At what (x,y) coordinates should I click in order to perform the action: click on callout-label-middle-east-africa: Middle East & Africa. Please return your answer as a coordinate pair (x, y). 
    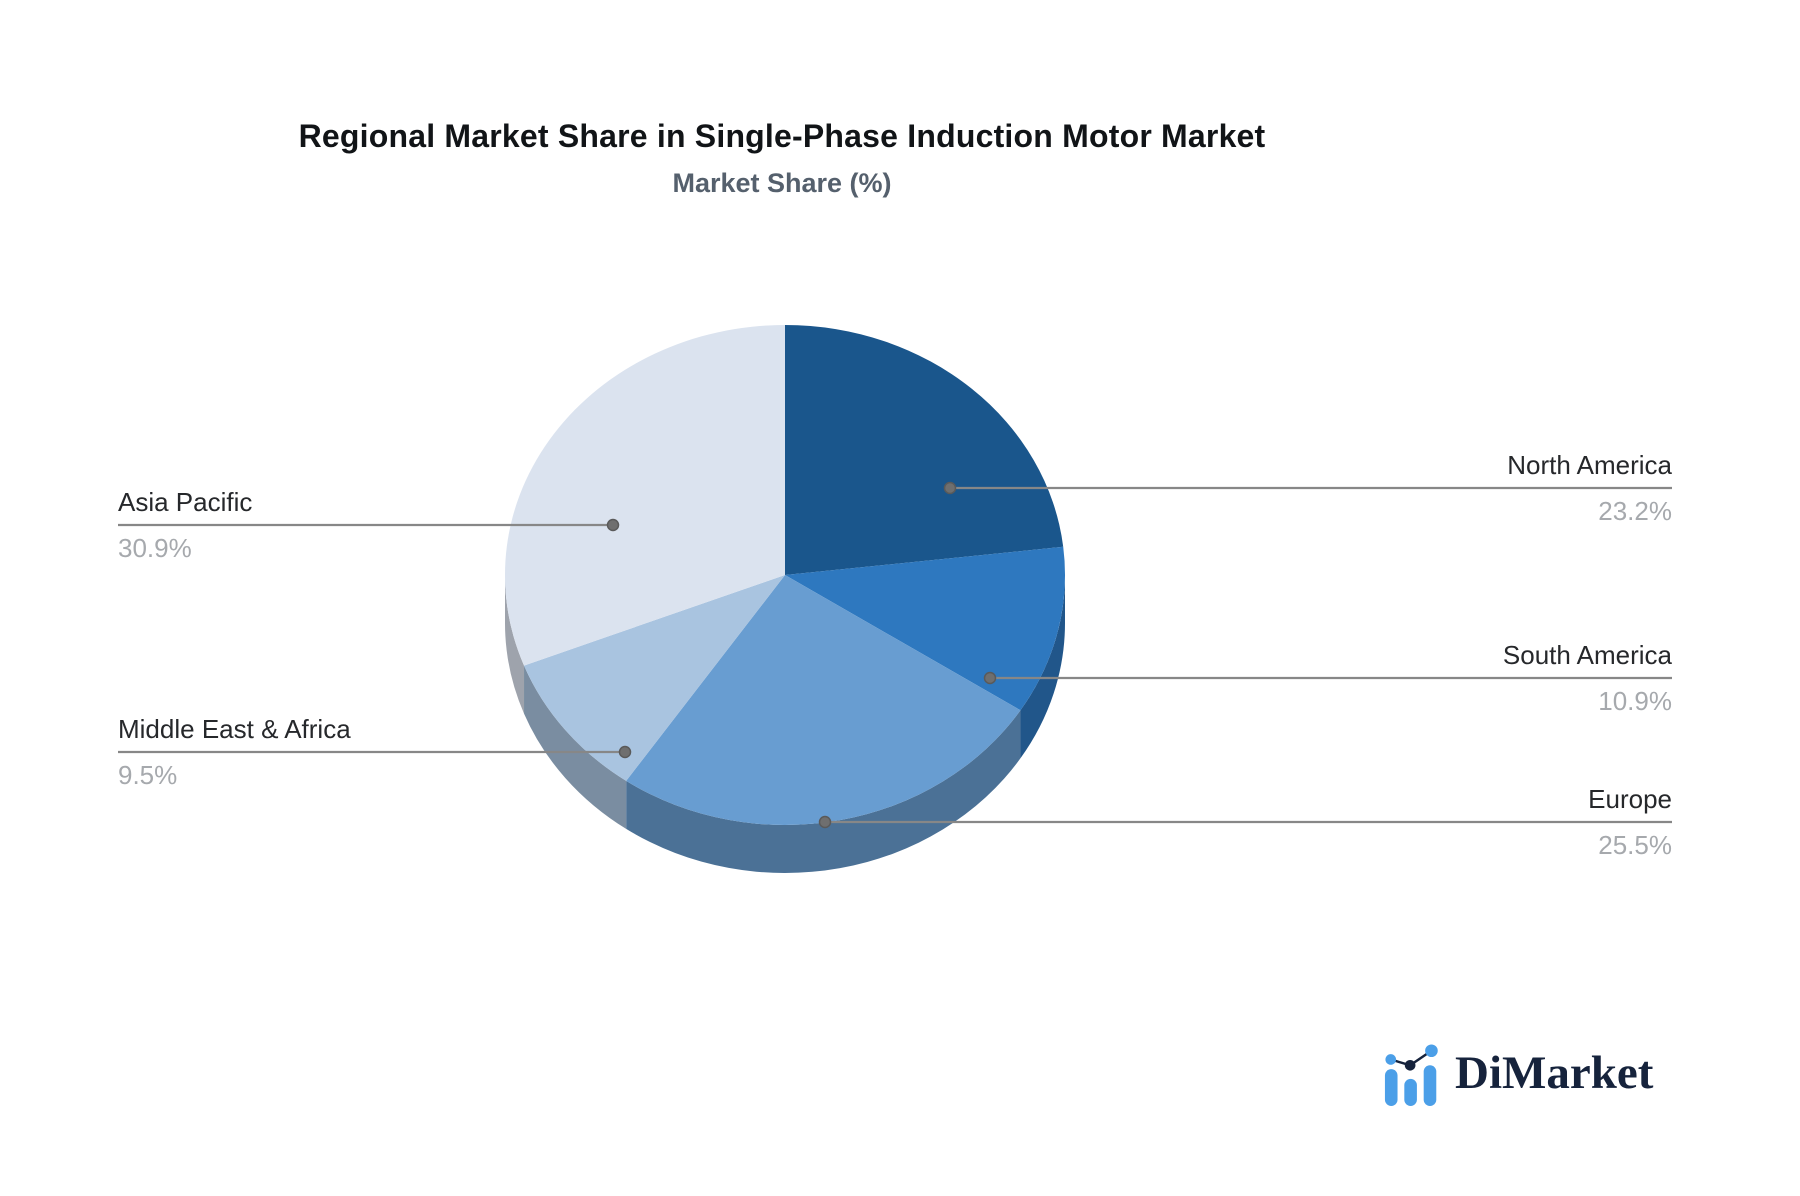
    Looking at the image, I should click on (234, 729).